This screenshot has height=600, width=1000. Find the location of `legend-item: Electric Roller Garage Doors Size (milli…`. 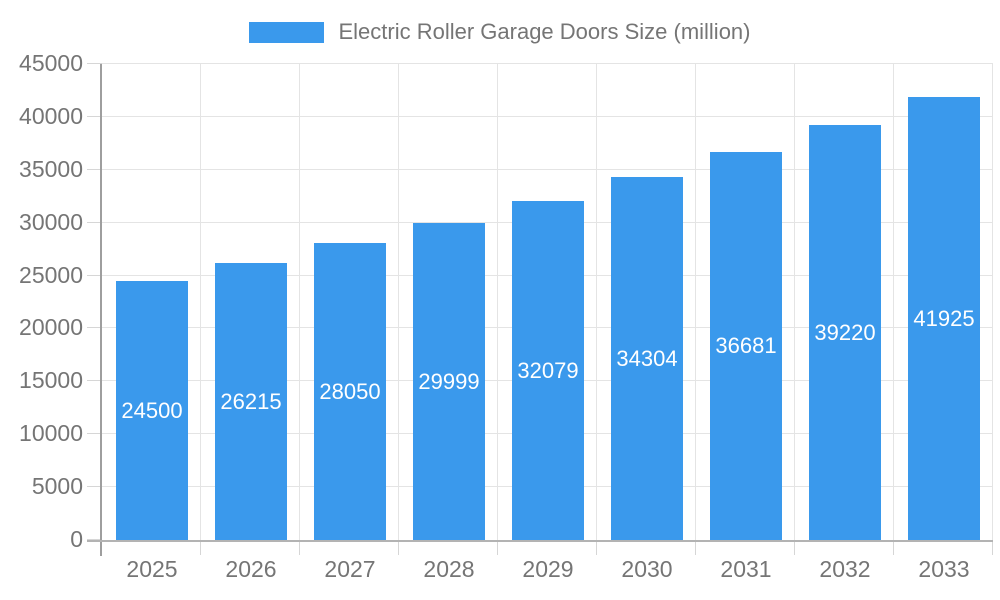

legend-item: Electric Roller Garage Doors Size (milli… is located at coordinates (500, 31).